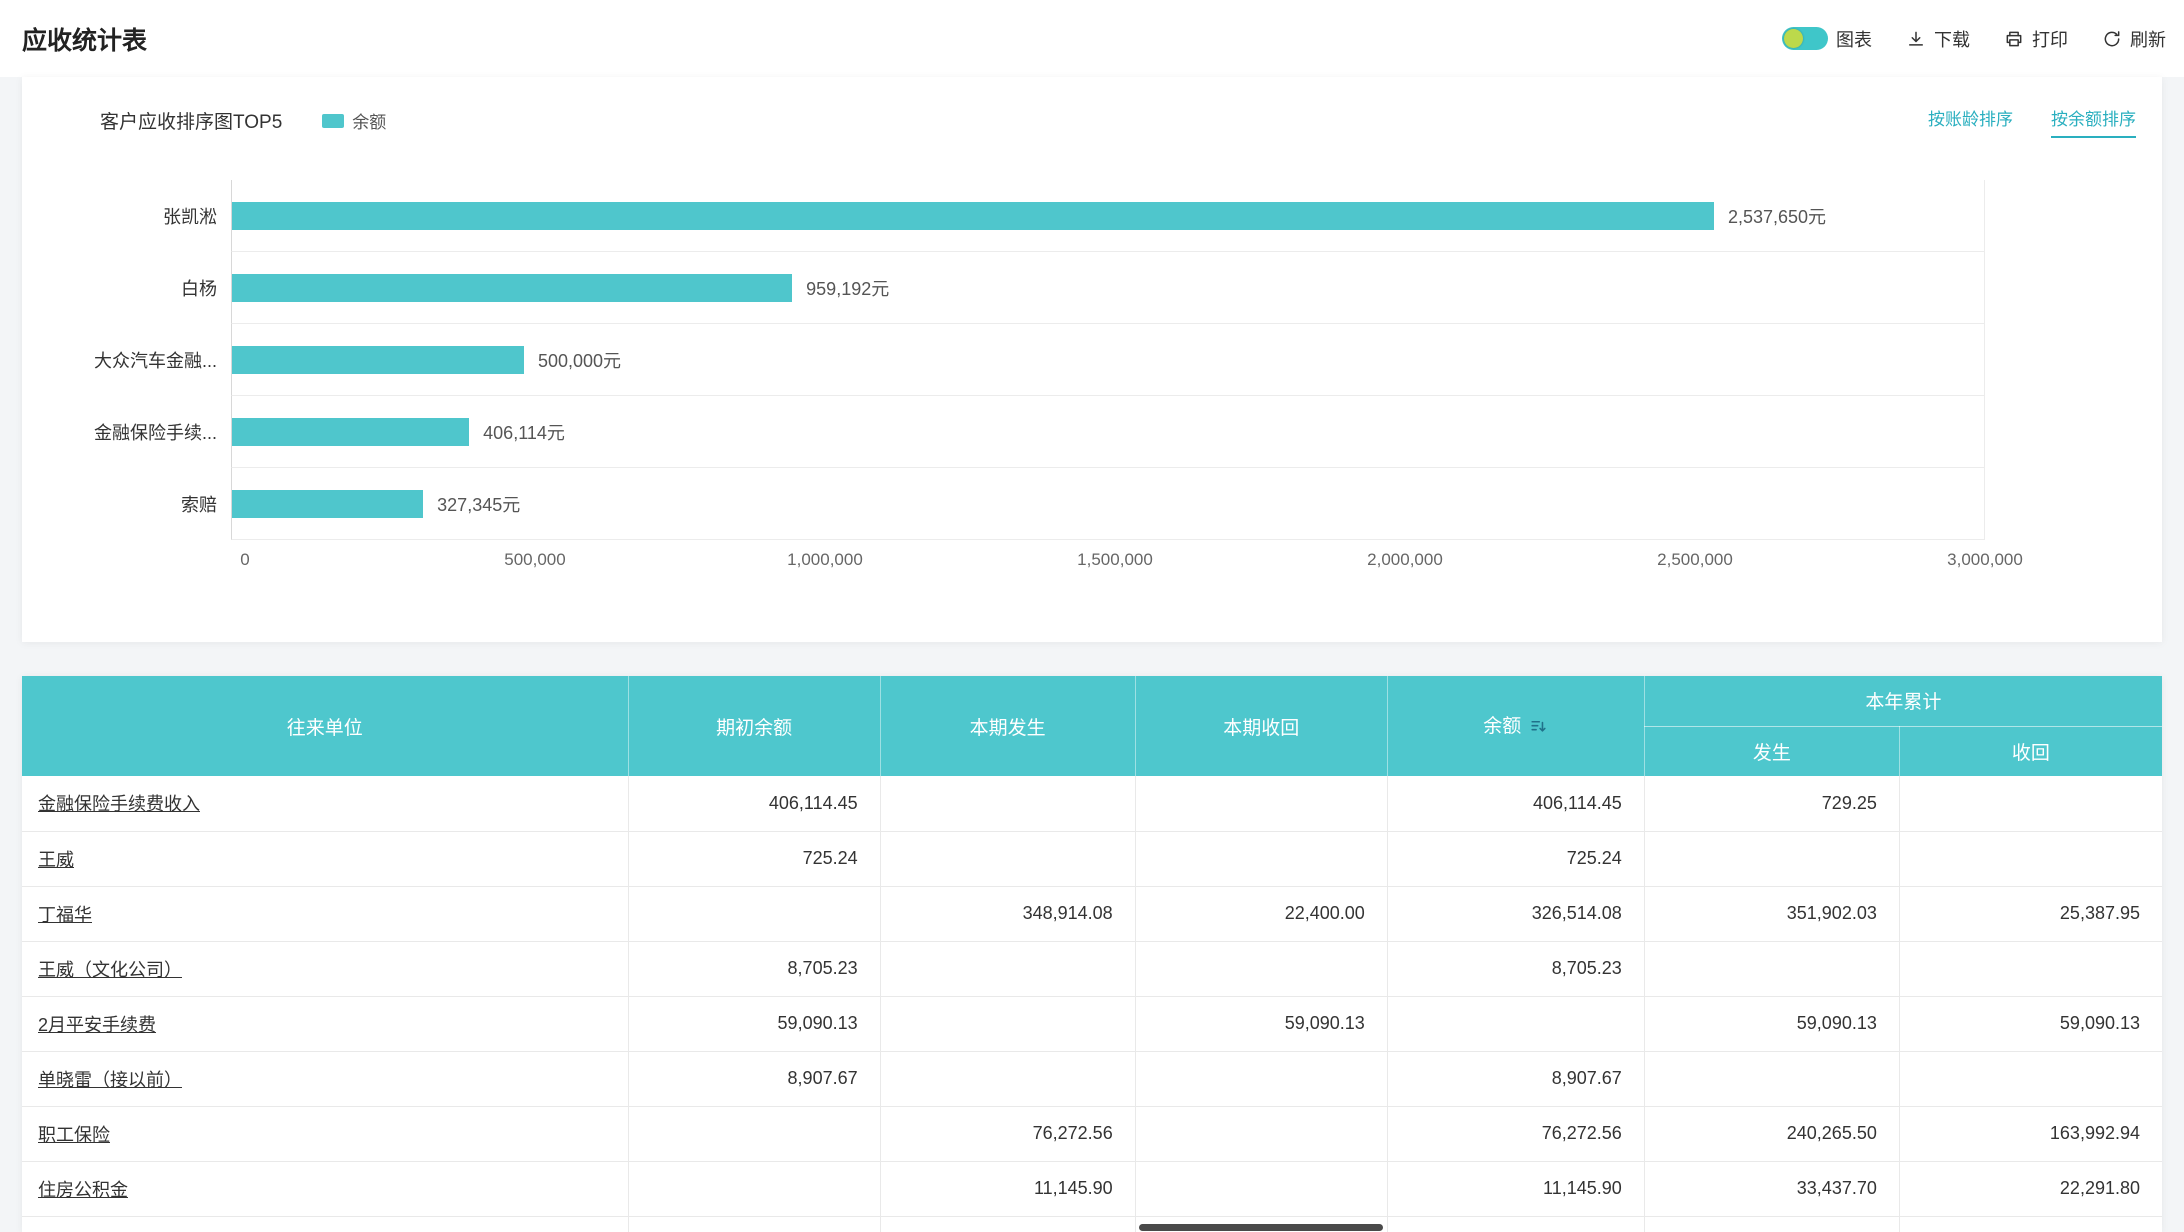  I want to click on cell-beginning-balance: 59,090.13, so click(754, 1024).